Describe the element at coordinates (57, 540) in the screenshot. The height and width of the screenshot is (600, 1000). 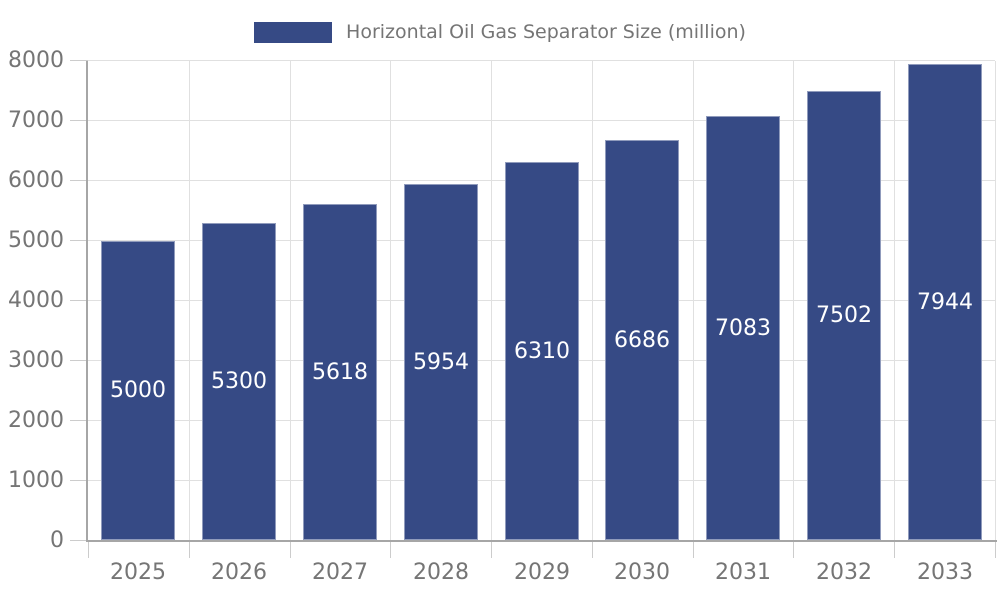
I see `y-axis-label: 0` at that location.